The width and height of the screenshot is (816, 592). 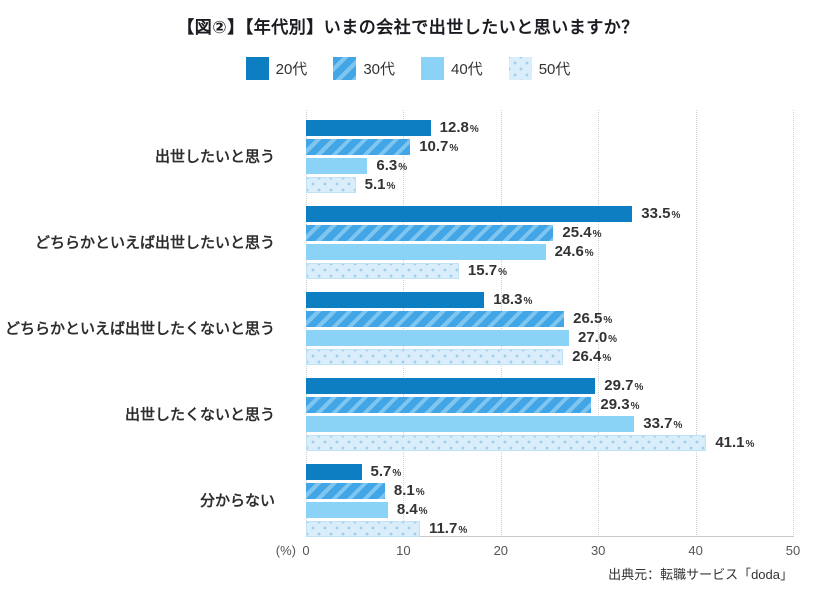 I want to click on bar-value-label: 18.3%, so click(x=513, y=299).